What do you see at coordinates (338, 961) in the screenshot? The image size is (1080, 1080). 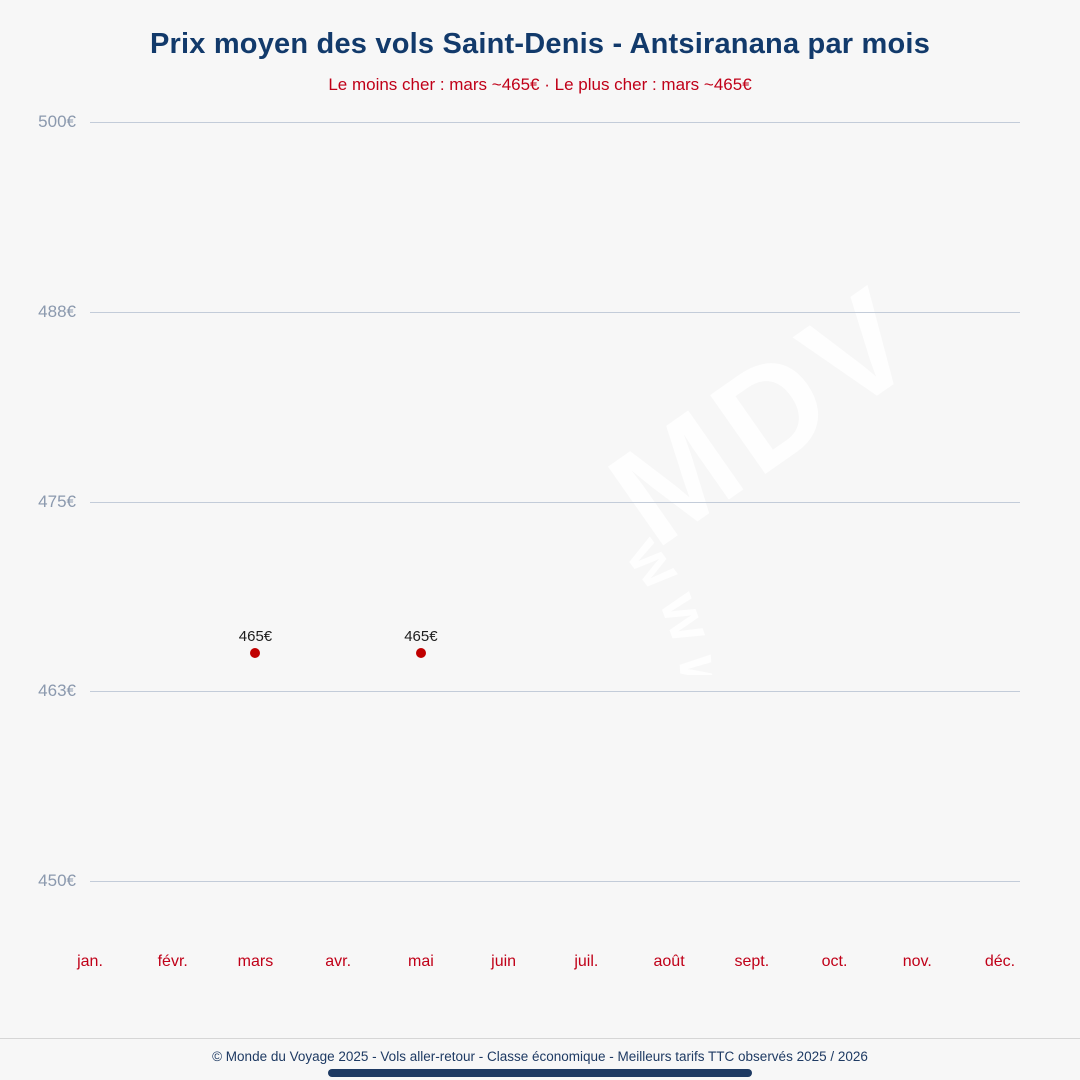 I see `x-axis-month-label: avr.` at bounding box center [338, 961].